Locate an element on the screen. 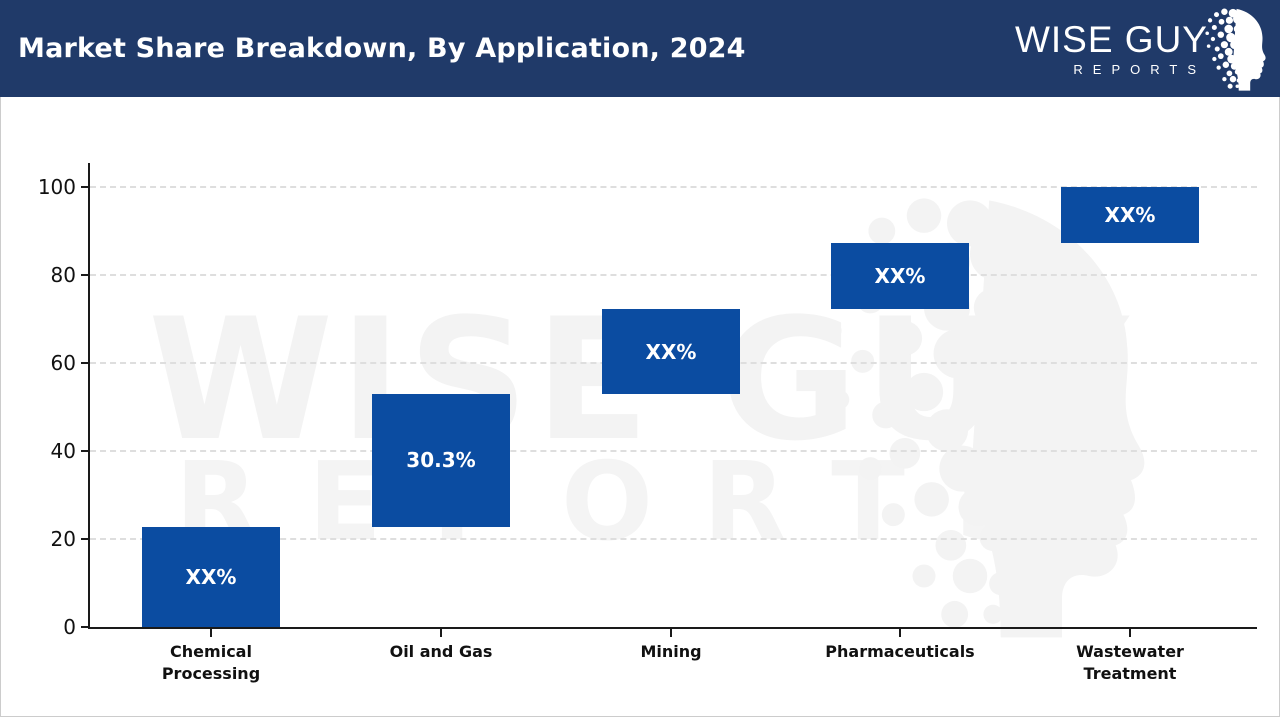 The image size is (1280, 720). brand-logo-text: WISE GUY REPORTS is located at coordinates (1111, 48).